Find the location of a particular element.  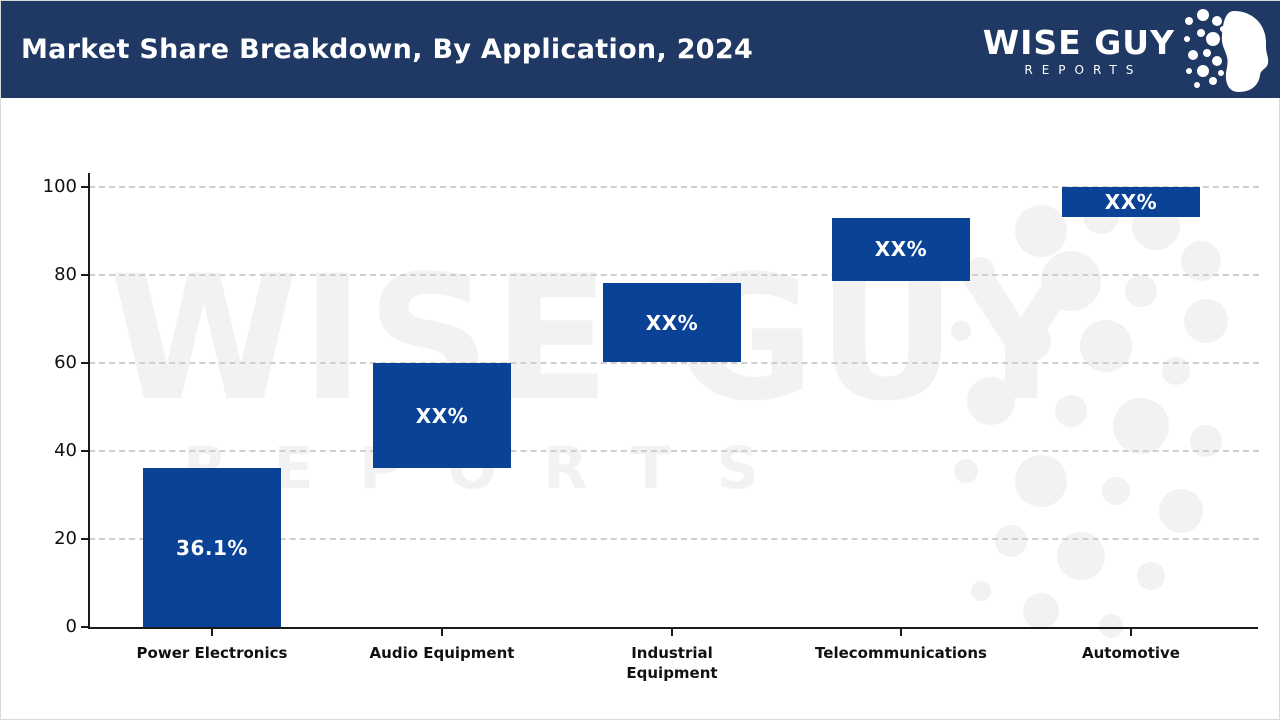

x-category-label: Audio Equipment is located at coordinates (442, 653).